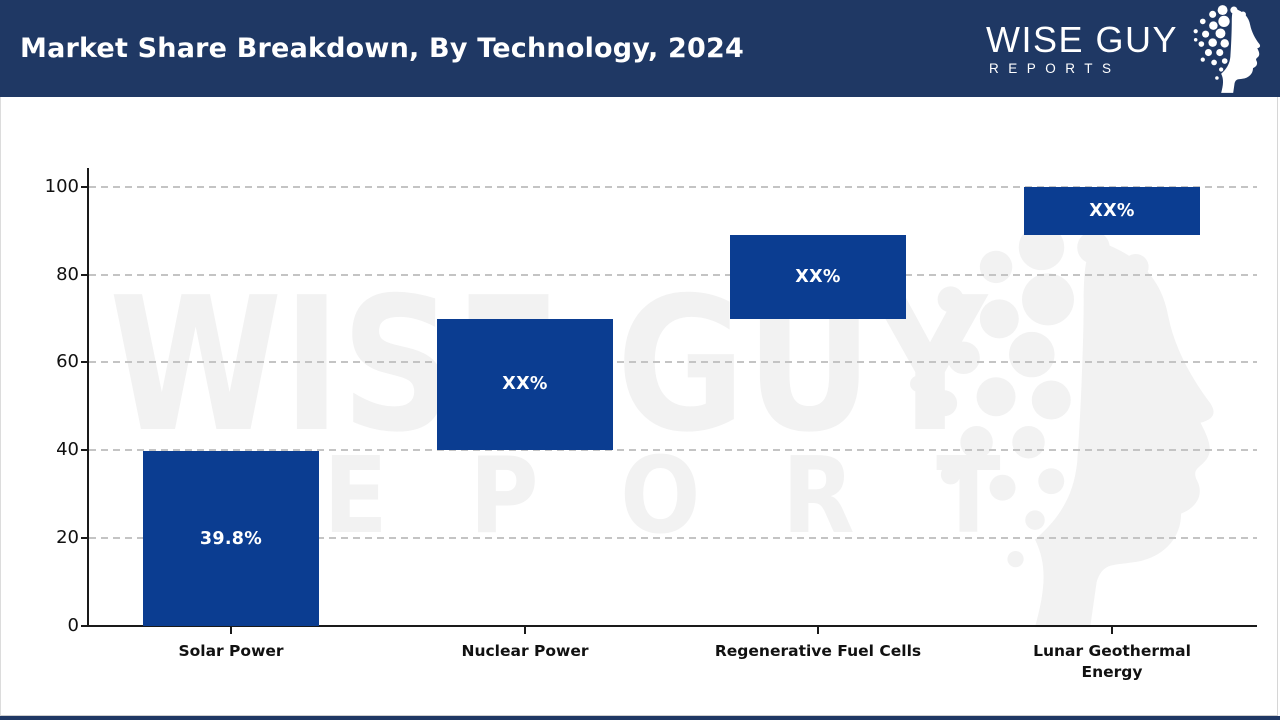 This screenshot has width=1280, height=720. Describe the element at coordinates (1081, 39) in the screenshot. I see `logo-wordmark: WISE GUY` at that location.